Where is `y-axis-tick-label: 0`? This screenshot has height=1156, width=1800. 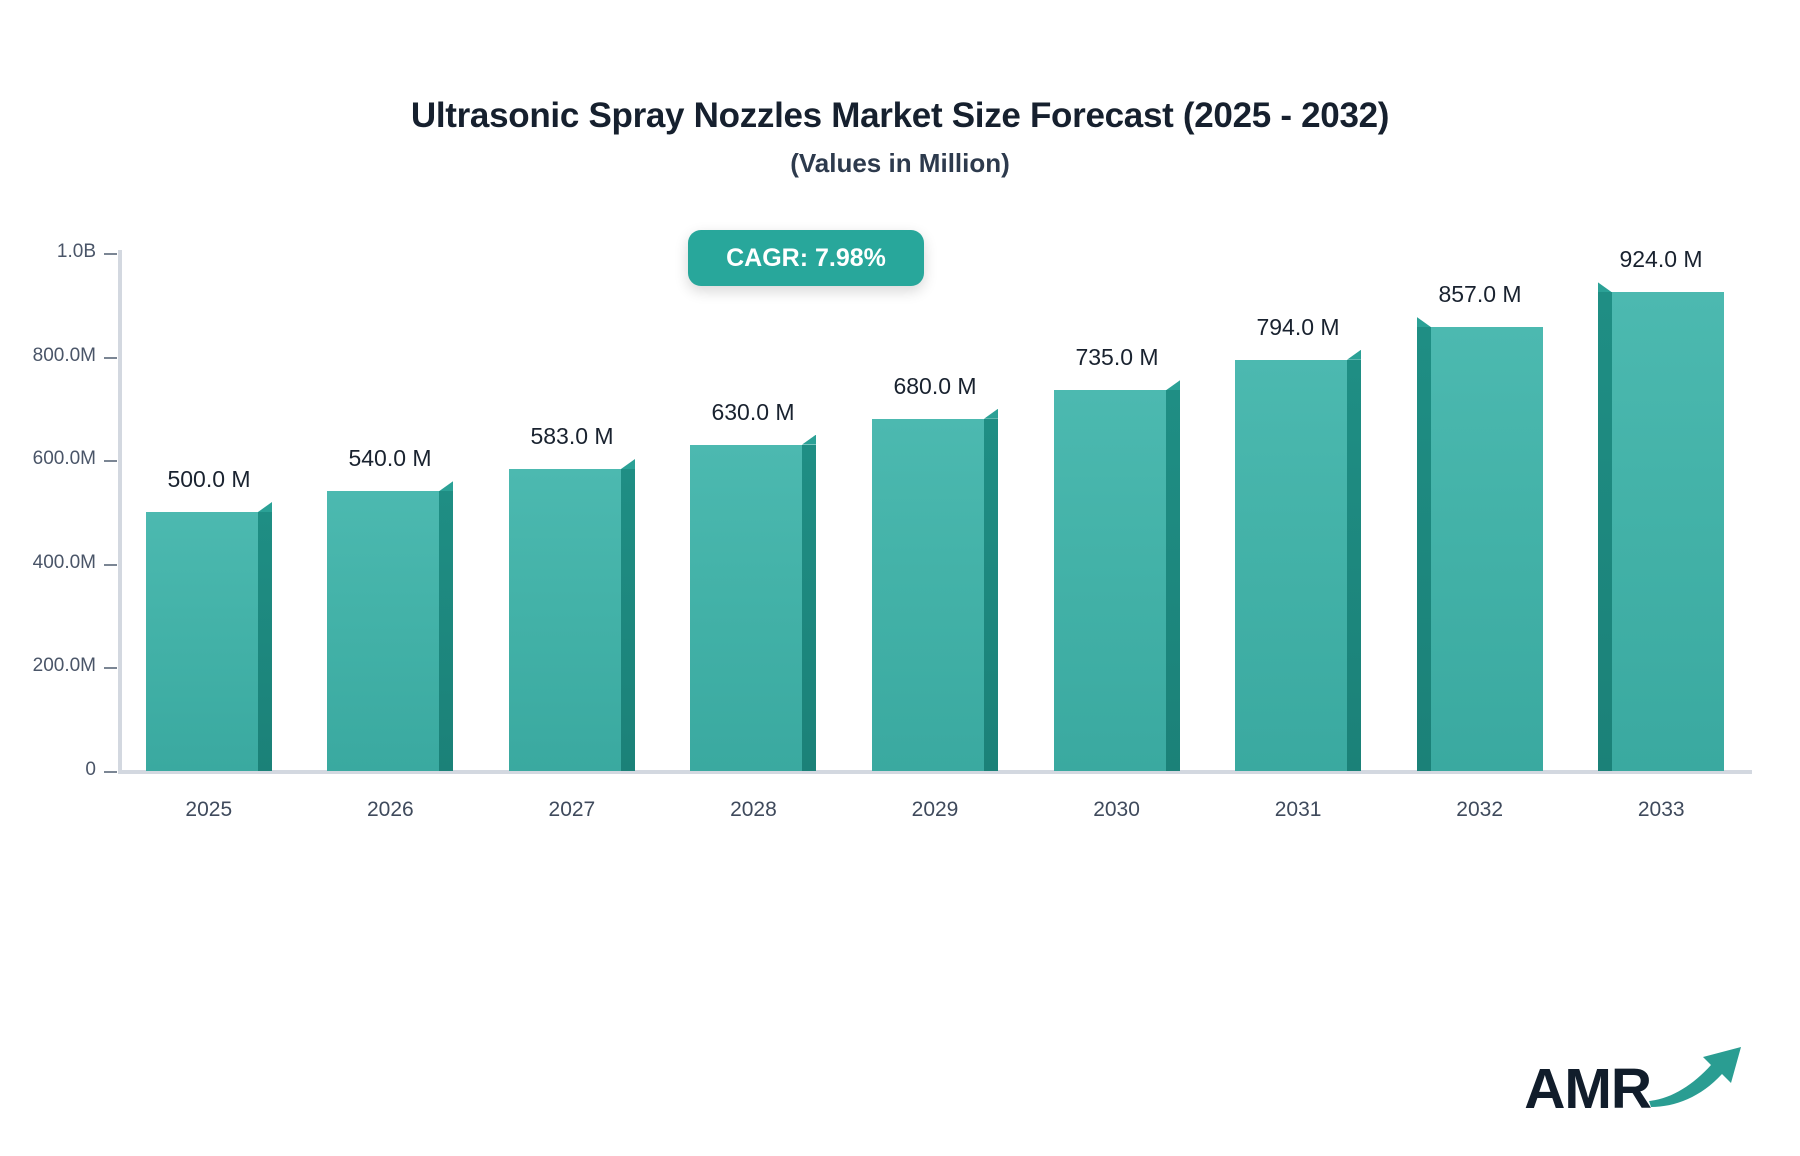
y-axis-tick-label: 0 is located at coordinates (90, 769).